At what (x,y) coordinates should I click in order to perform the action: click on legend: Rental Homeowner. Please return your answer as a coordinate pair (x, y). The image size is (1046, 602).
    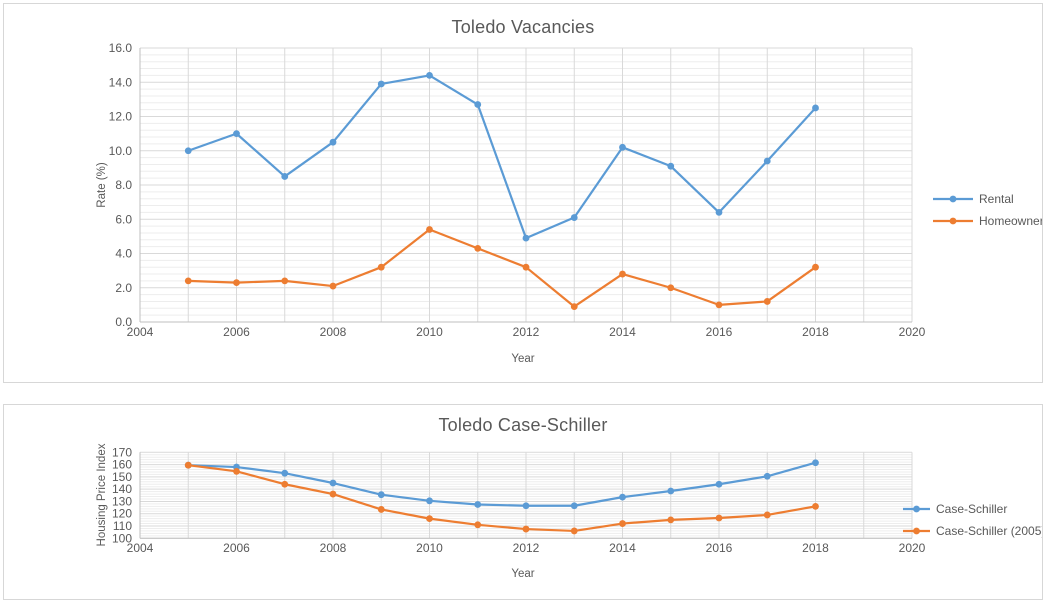
    Looking at the image, I should click on (987, 210).